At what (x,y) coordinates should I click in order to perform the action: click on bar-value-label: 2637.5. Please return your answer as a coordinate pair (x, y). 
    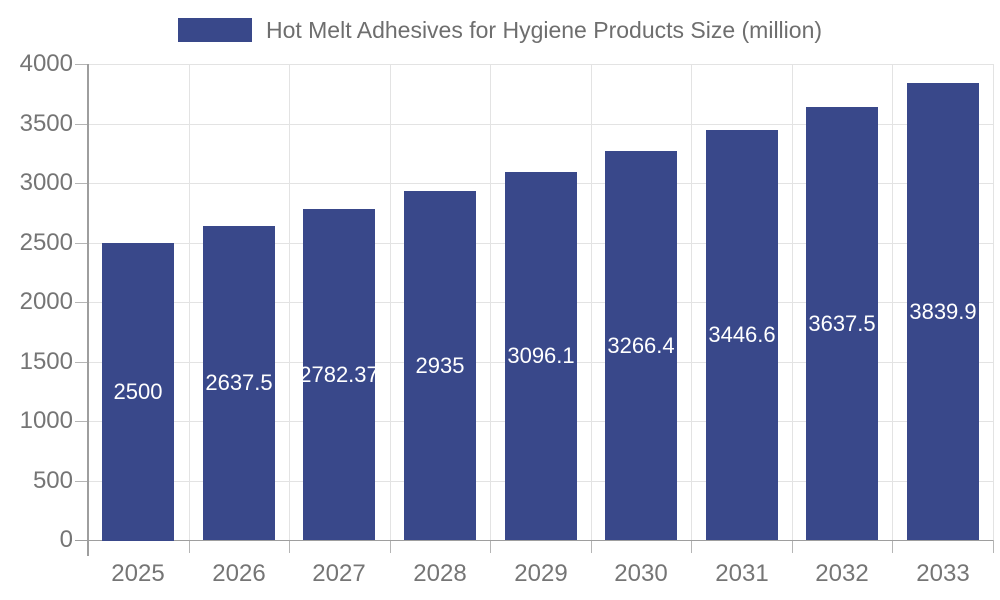
    Looking at the image, I should click on (239, 382).